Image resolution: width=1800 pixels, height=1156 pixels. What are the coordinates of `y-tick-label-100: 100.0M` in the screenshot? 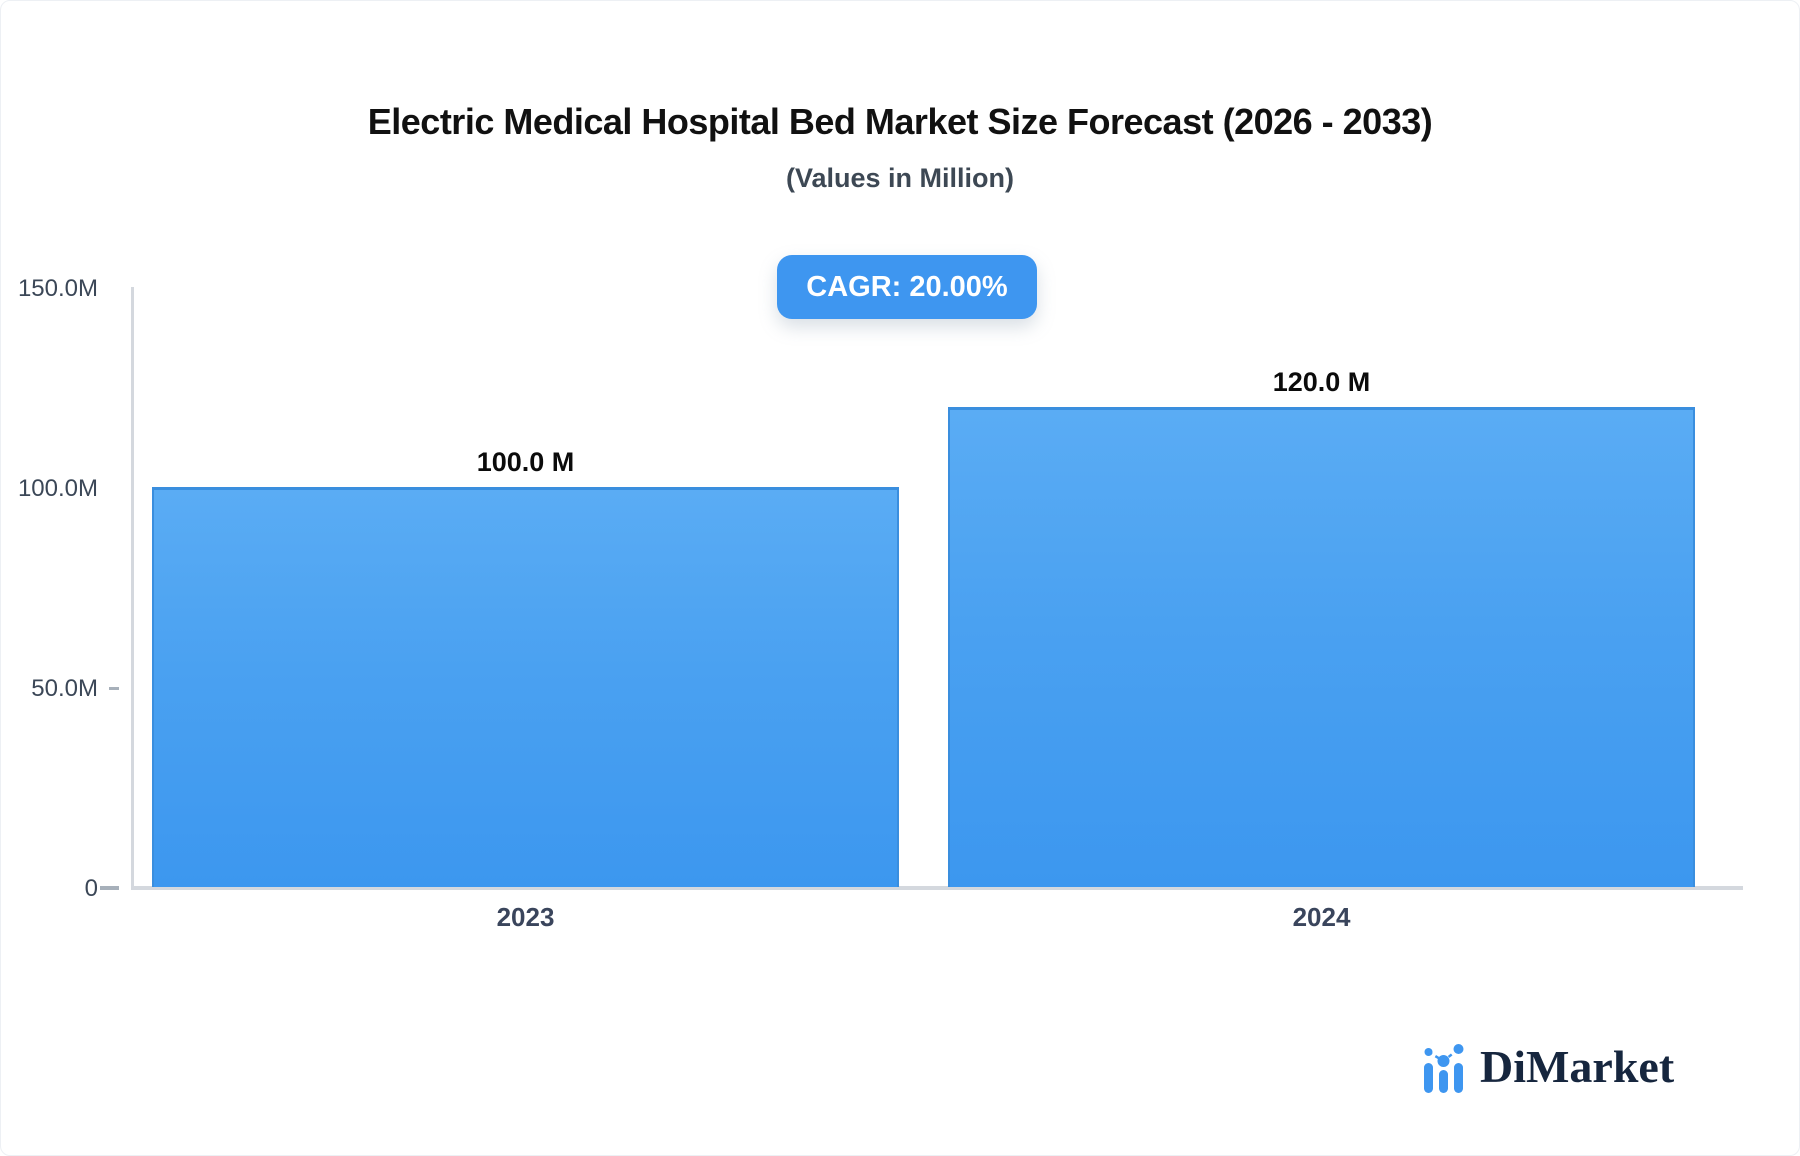 It's located at (57, 488).